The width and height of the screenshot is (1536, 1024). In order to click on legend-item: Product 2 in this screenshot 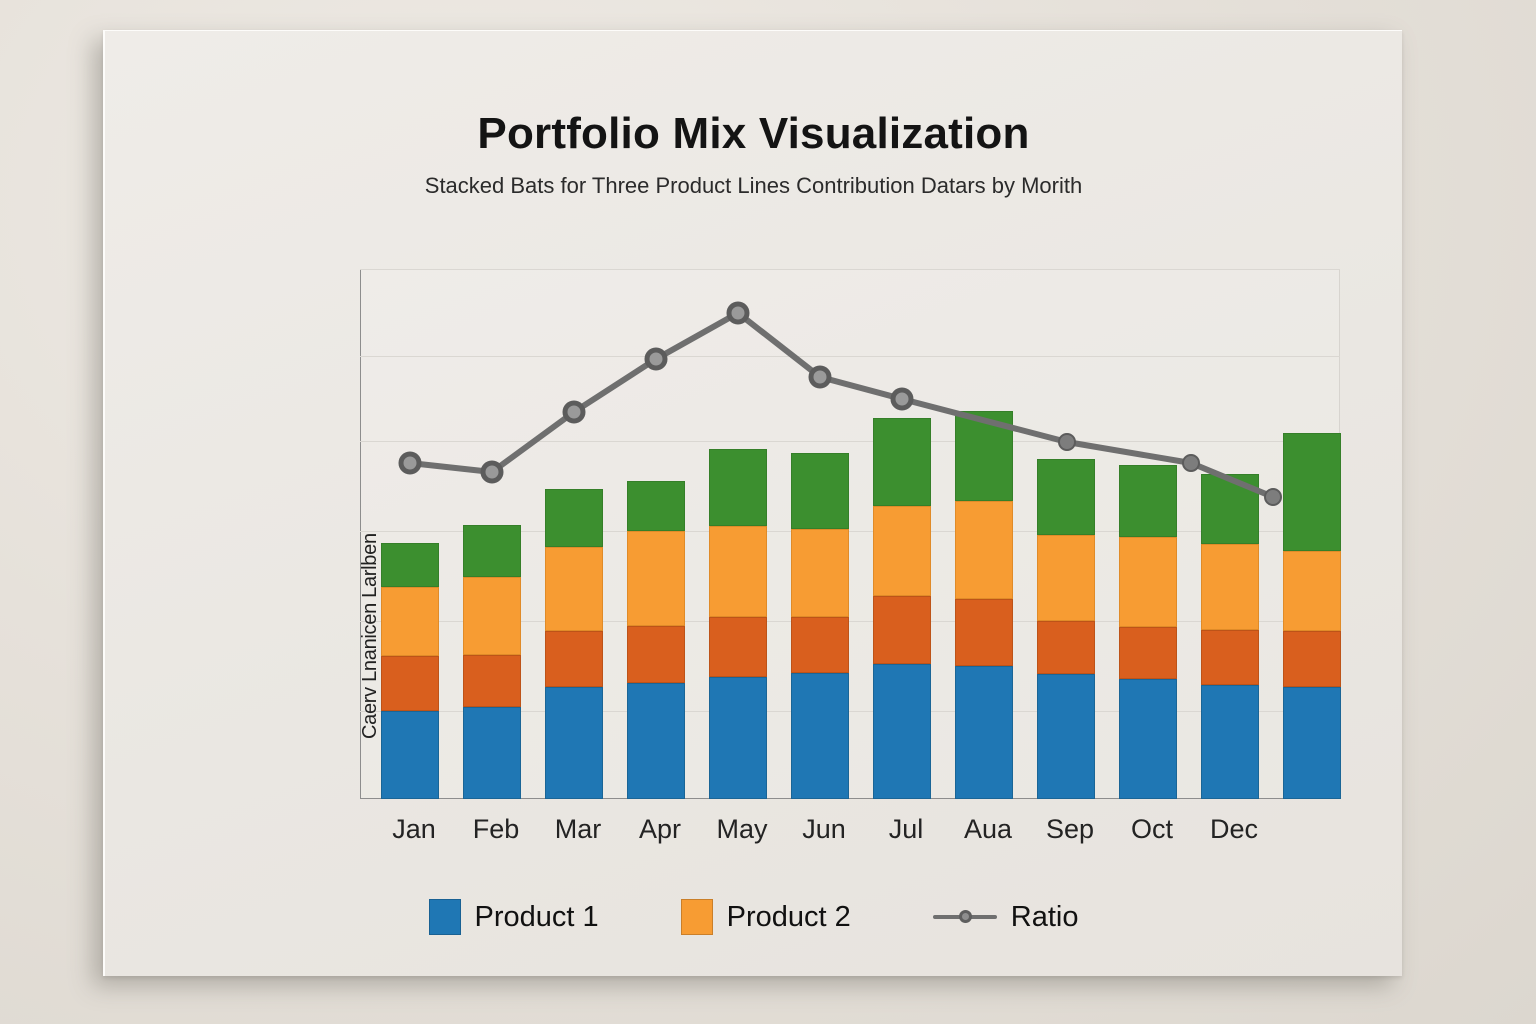, I will do `click(765, 917)`.